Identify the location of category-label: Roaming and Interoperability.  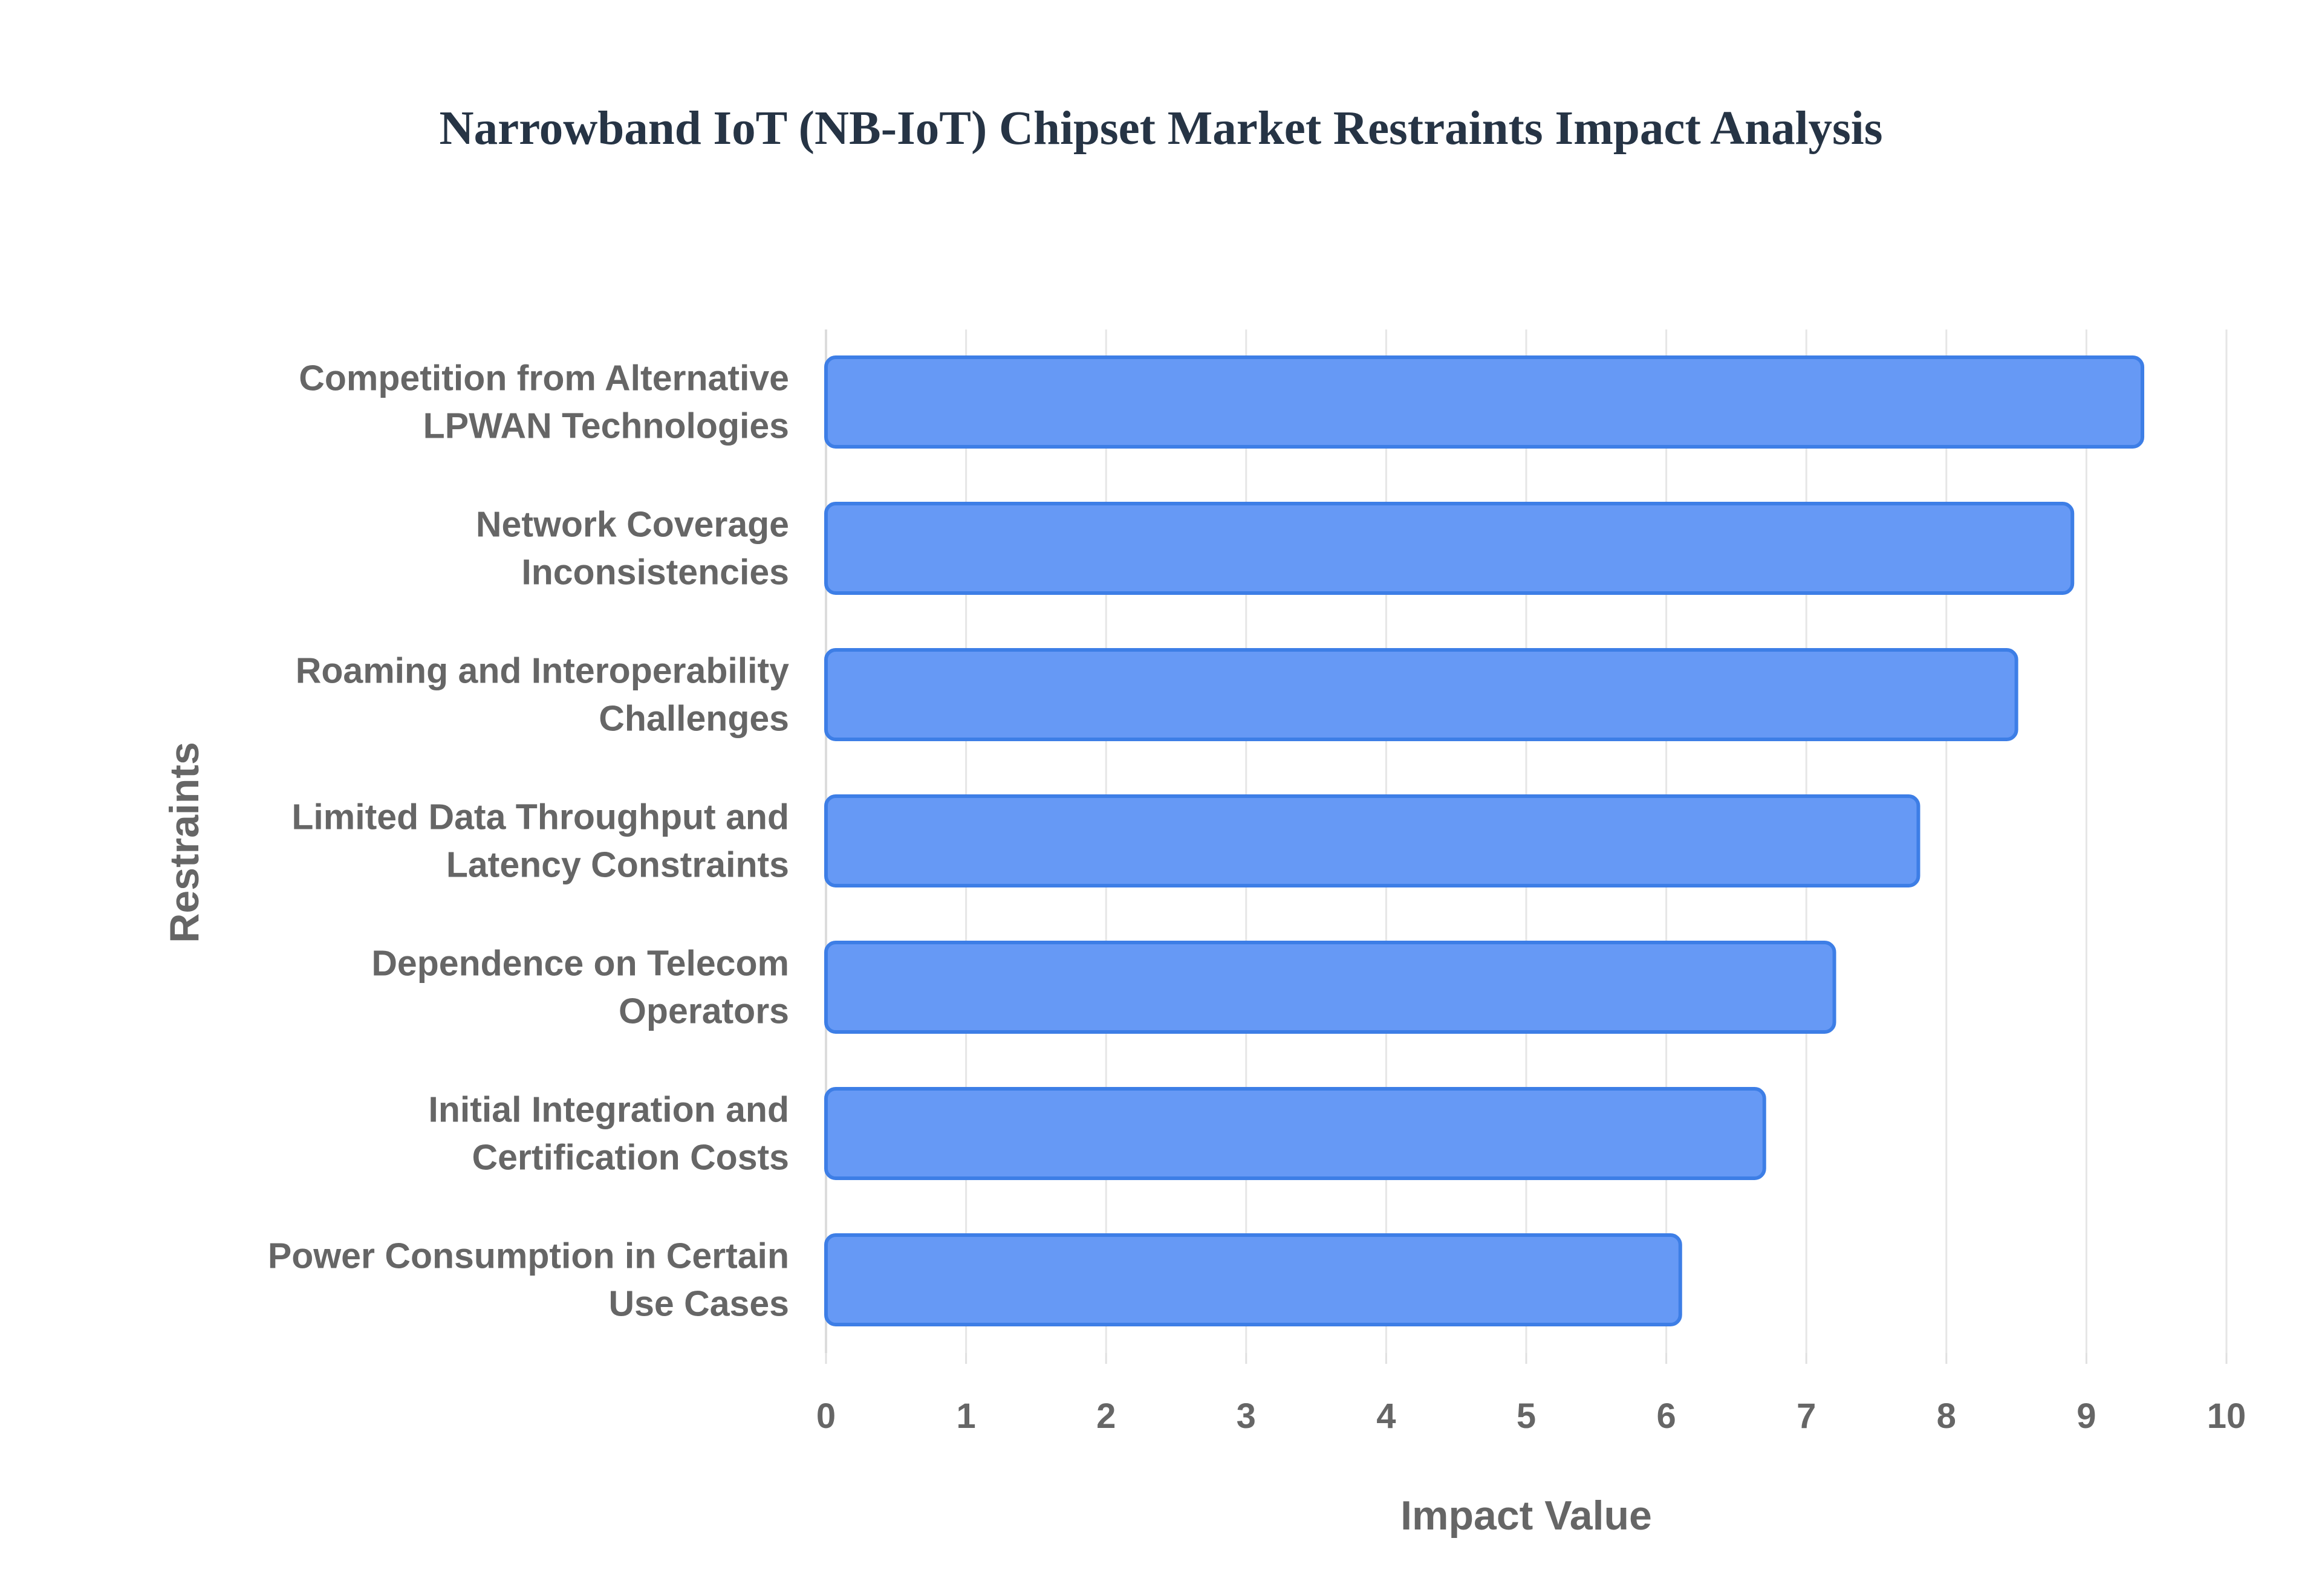
(542, 671).